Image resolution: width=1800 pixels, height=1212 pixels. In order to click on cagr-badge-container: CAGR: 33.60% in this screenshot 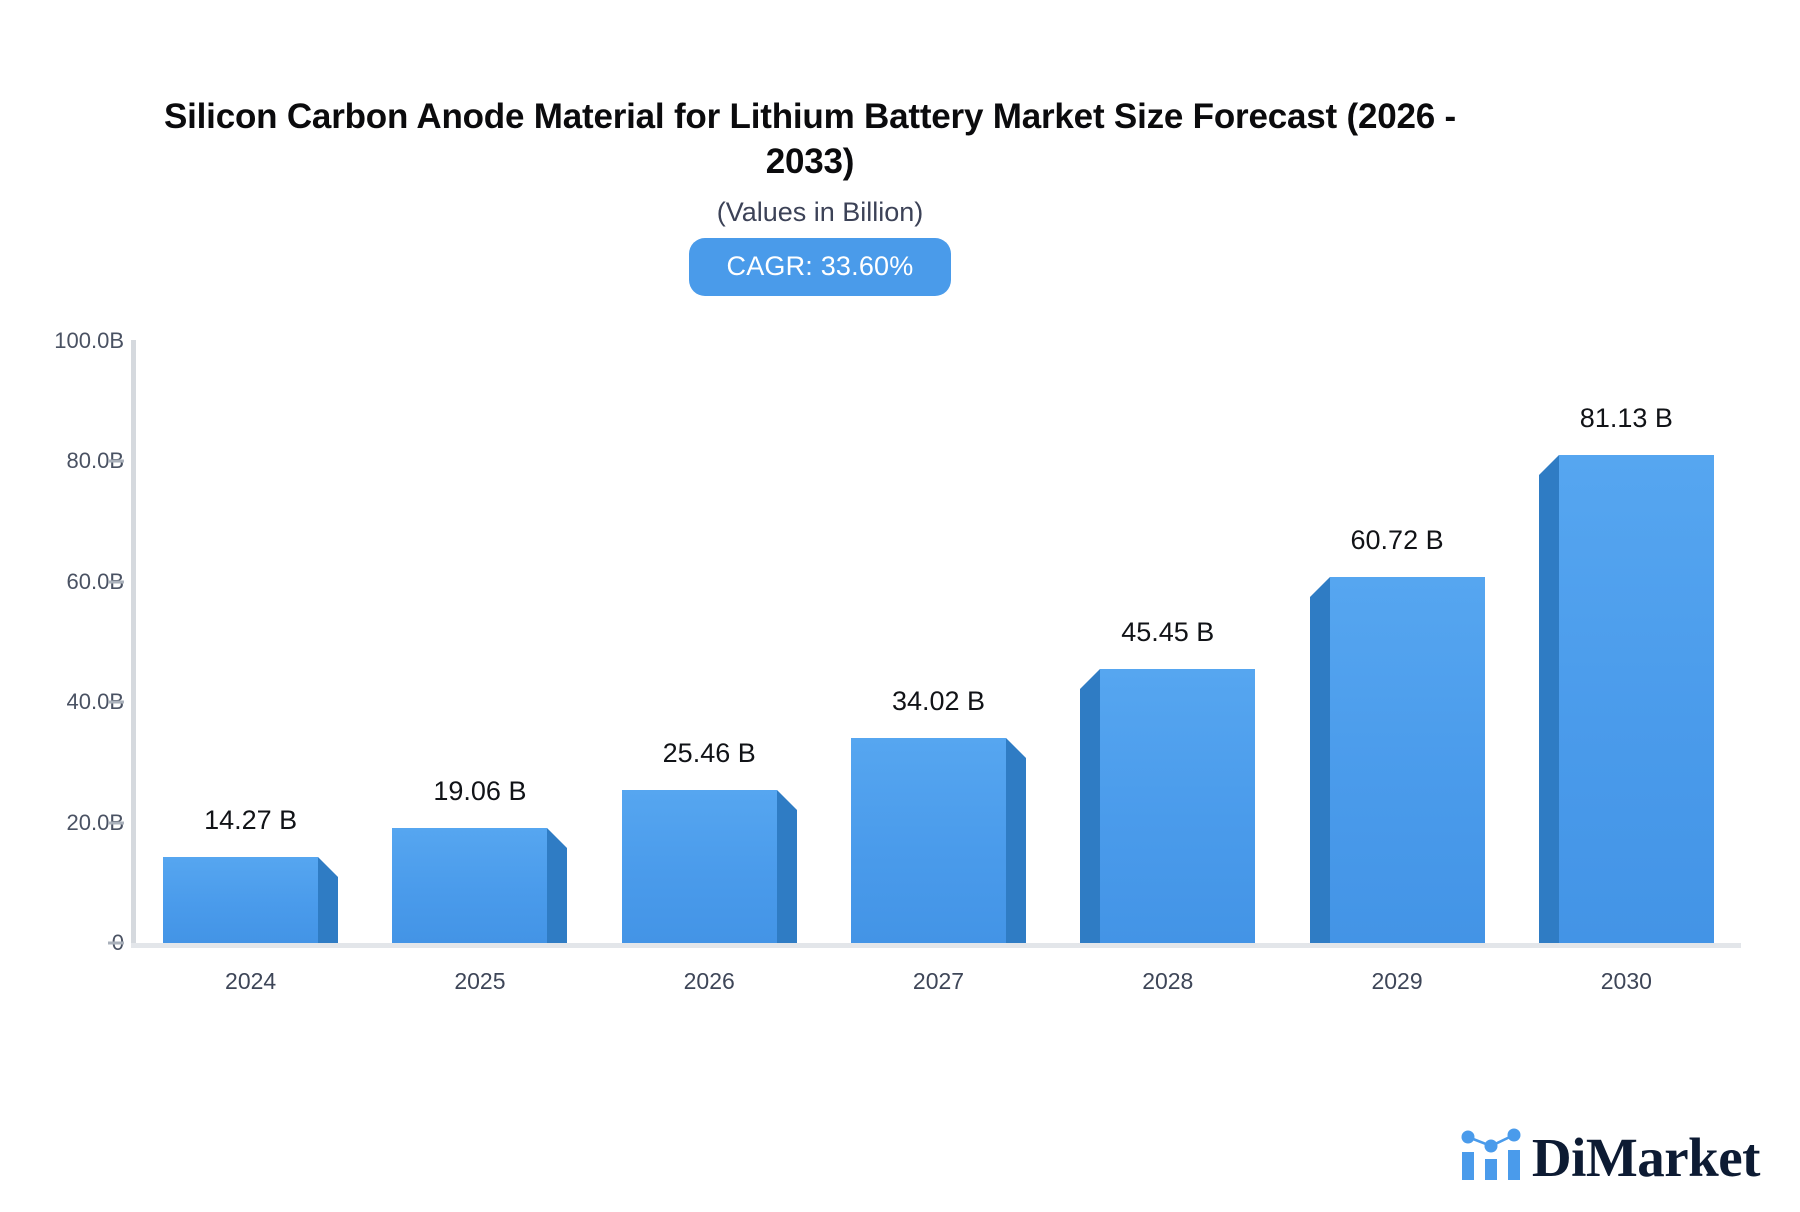, I will do `click(900, 262)`.